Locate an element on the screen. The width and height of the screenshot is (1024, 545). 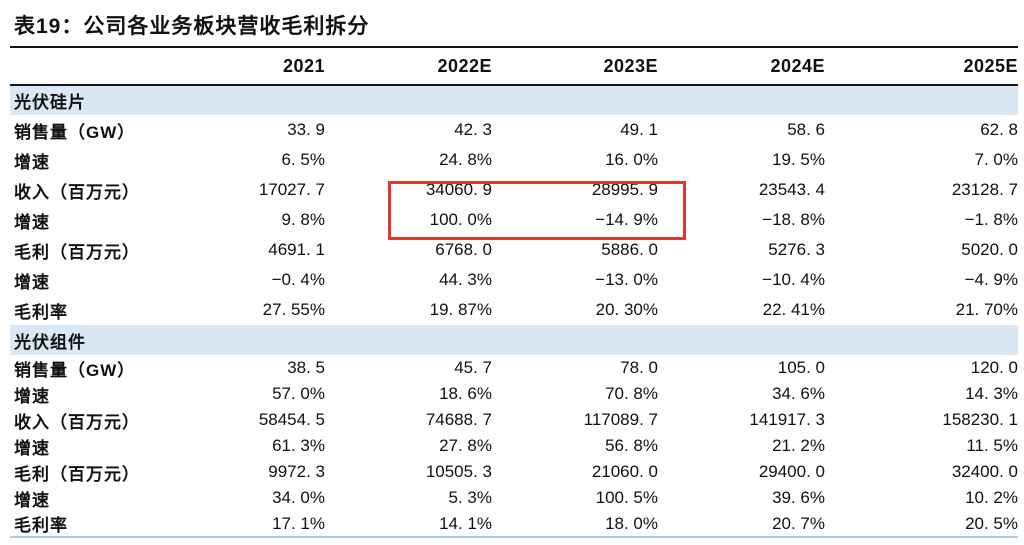
col-header-2023e: 2023E is located at coordinates (630, 65).